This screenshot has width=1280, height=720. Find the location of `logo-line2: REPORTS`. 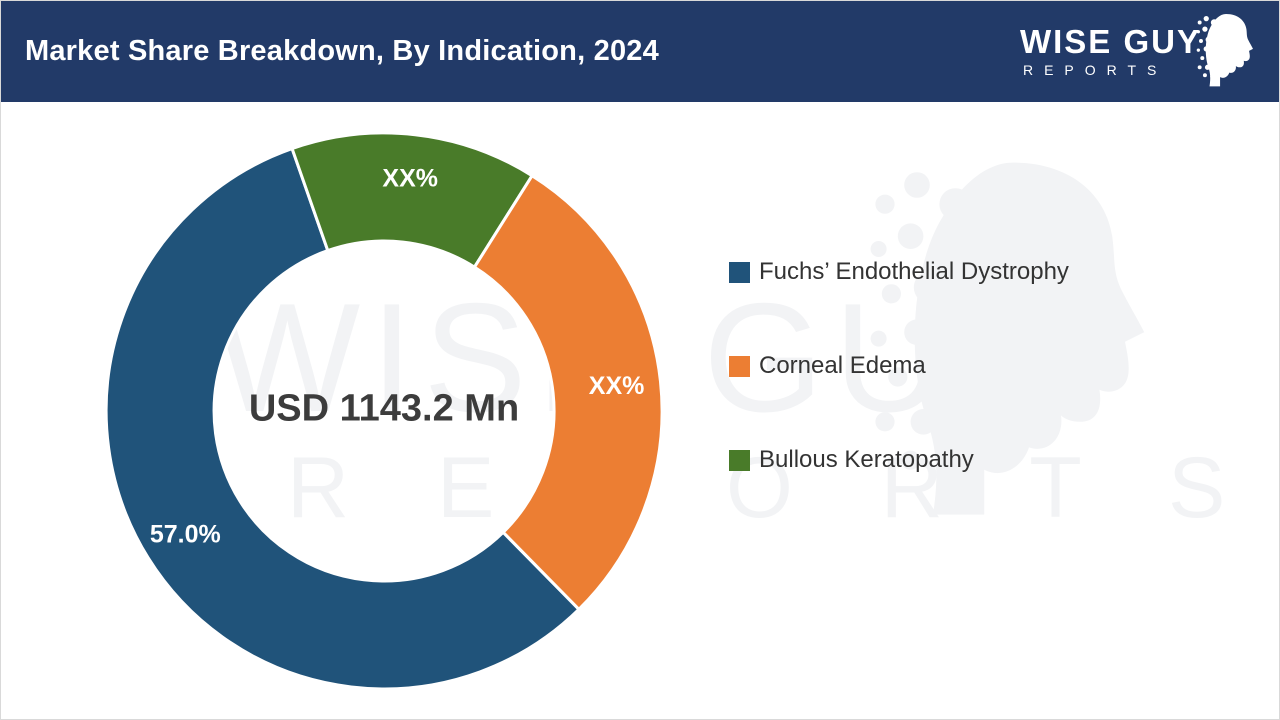

logo-line2: REPORTS is located at coordinates (1095, 70).